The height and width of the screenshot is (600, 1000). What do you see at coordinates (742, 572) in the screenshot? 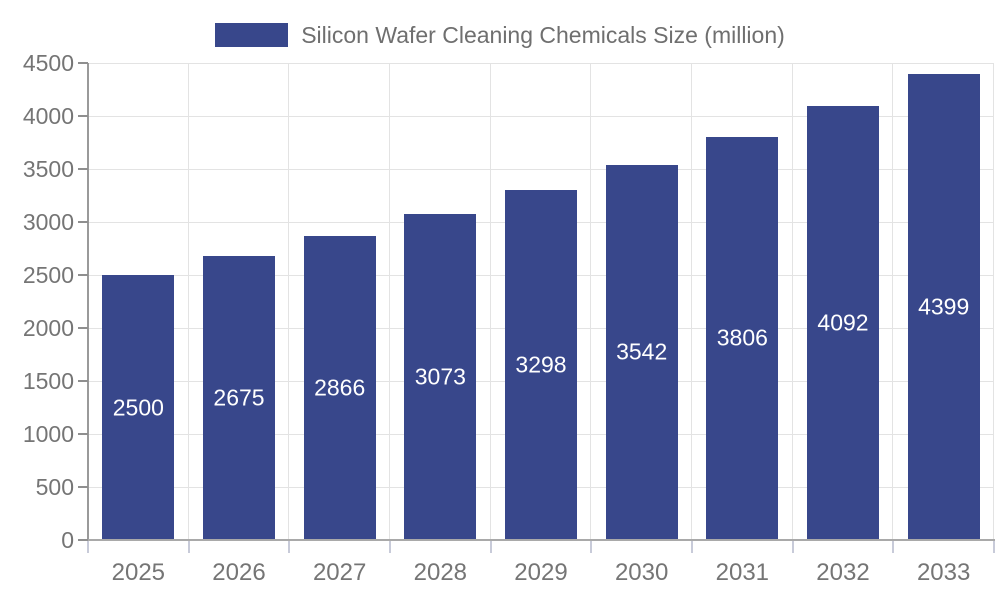
I see `x-axis-tick-label: 2031` at bounding box center [742, 572].